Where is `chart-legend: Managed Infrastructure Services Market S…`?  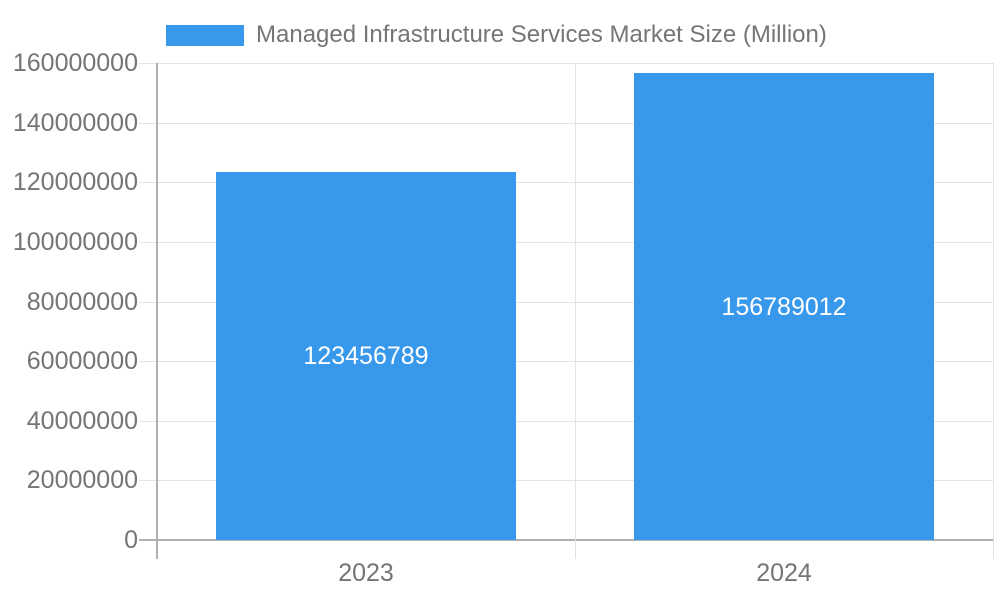 chart-legend: Managed Infrastructure Services Market S… is located at coordinates (496, 35).